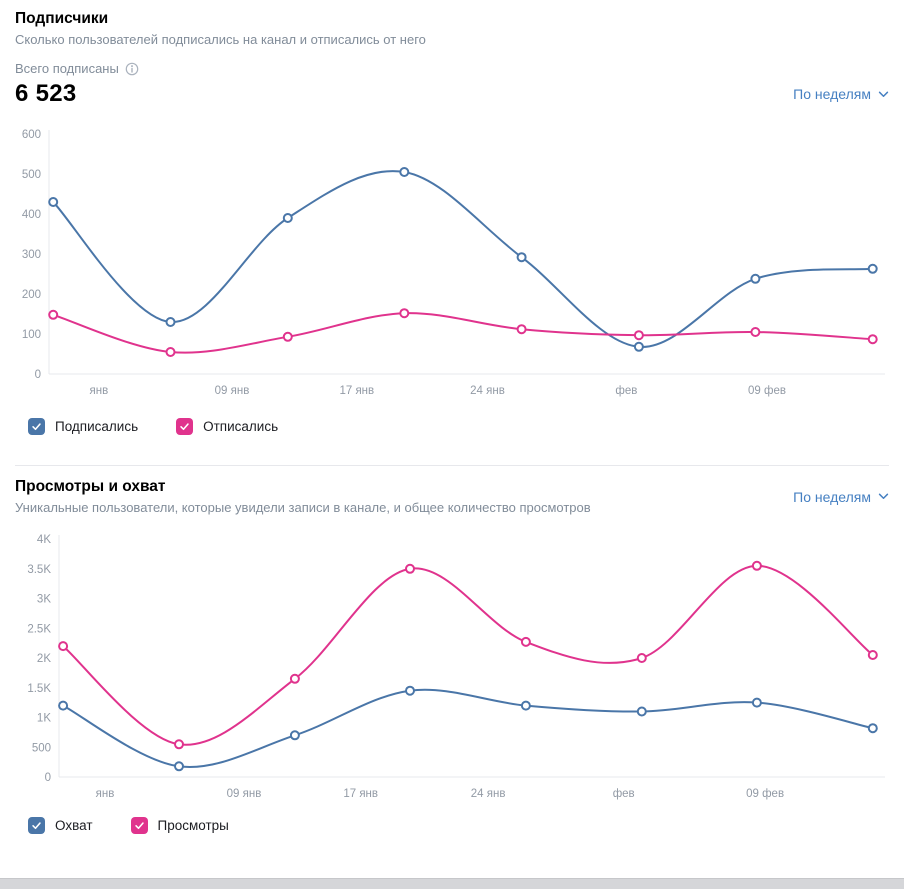 Image resolution: width=904 pixels, height=889 pixels. I want to click on views-reach-title: Просмотры и охват, so click(90, 486).